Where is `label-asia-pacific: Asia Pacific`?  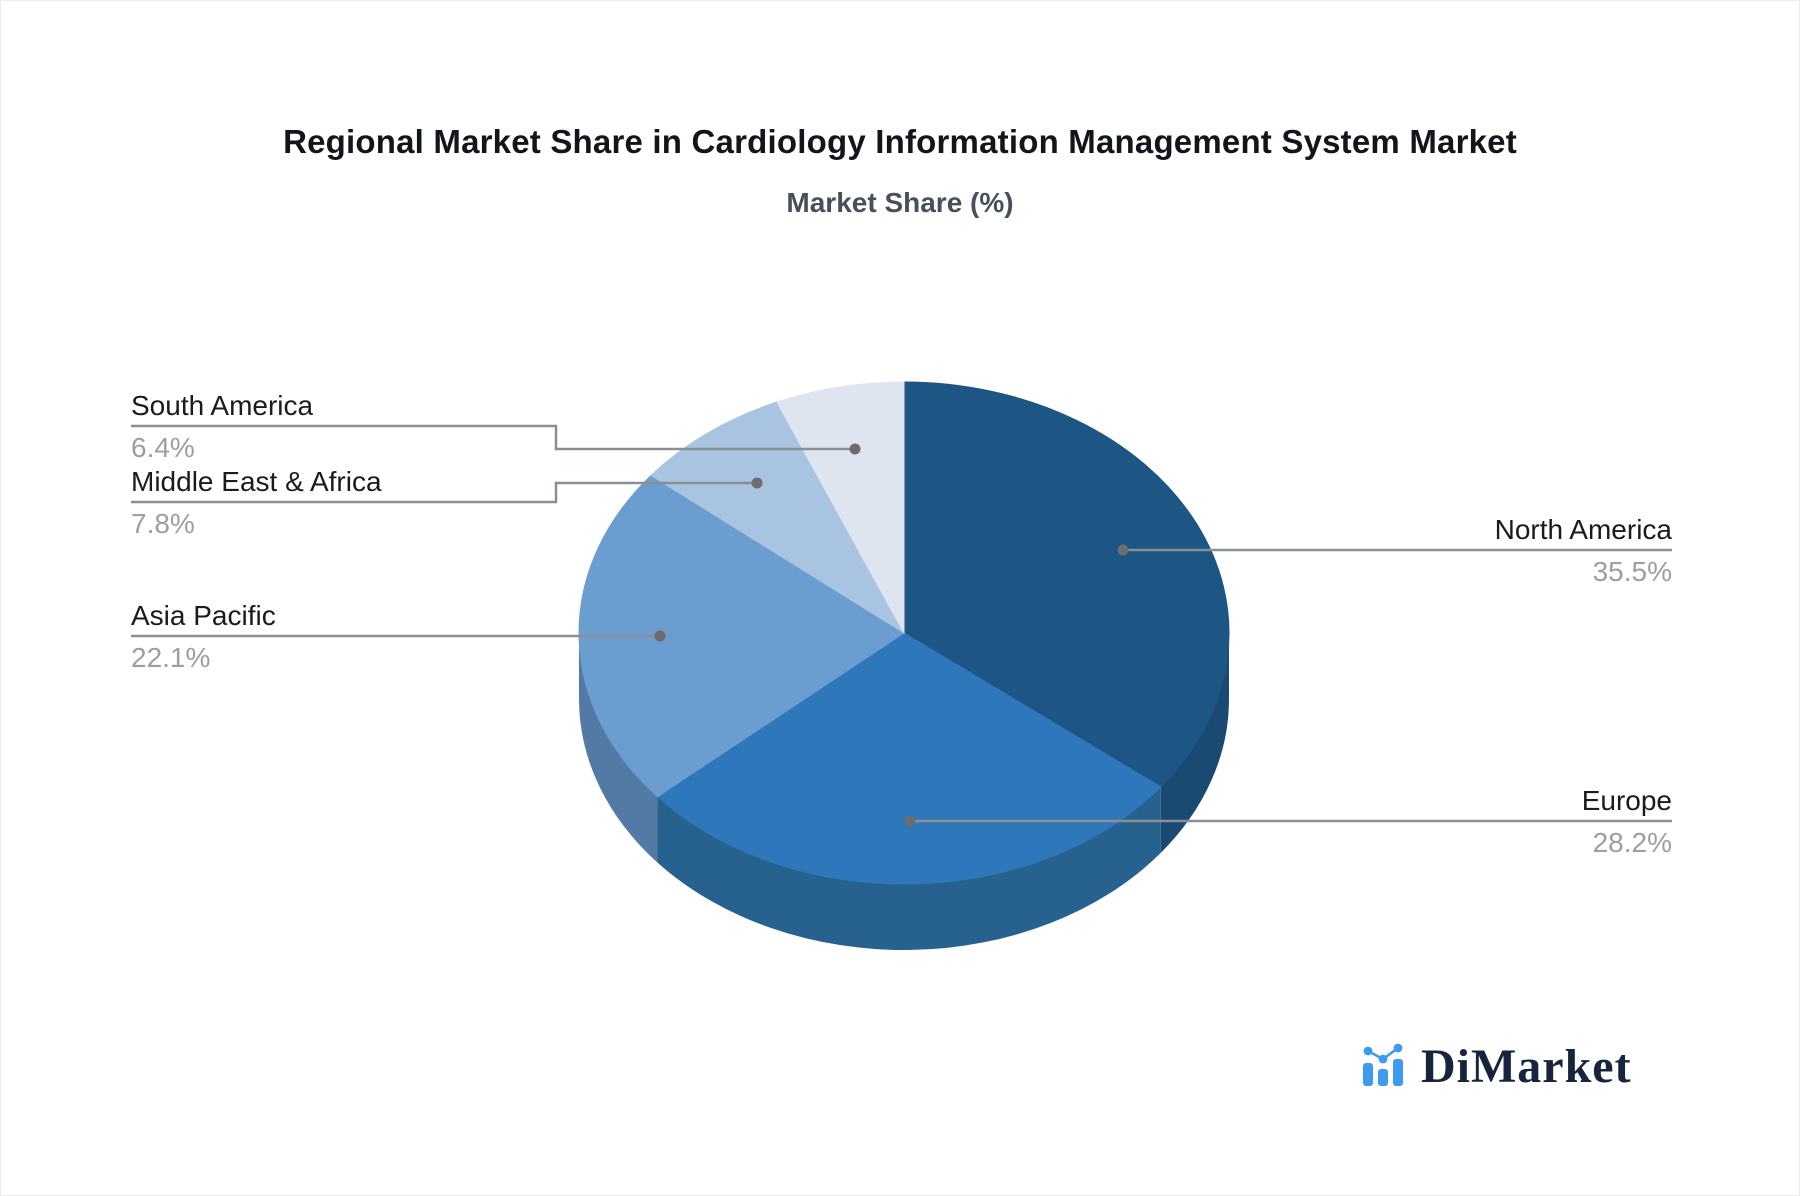 label-asia-pacific: Asia Pacific is located at coordinates (203, 615).